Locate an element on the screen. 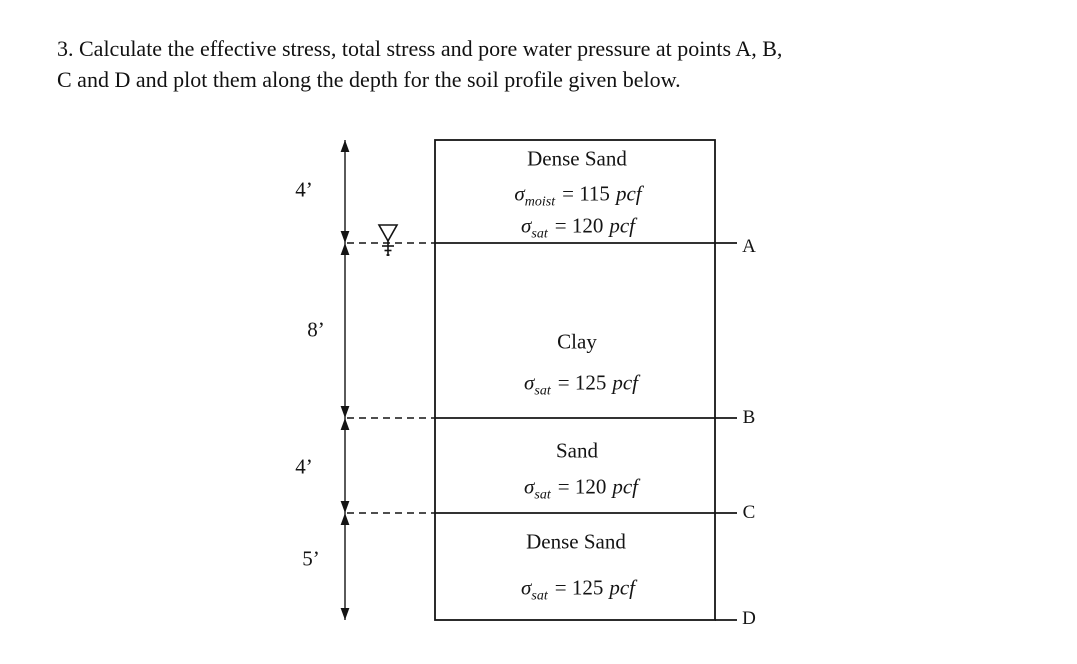  depth-dimension-line is located at coordinates (345, 380).